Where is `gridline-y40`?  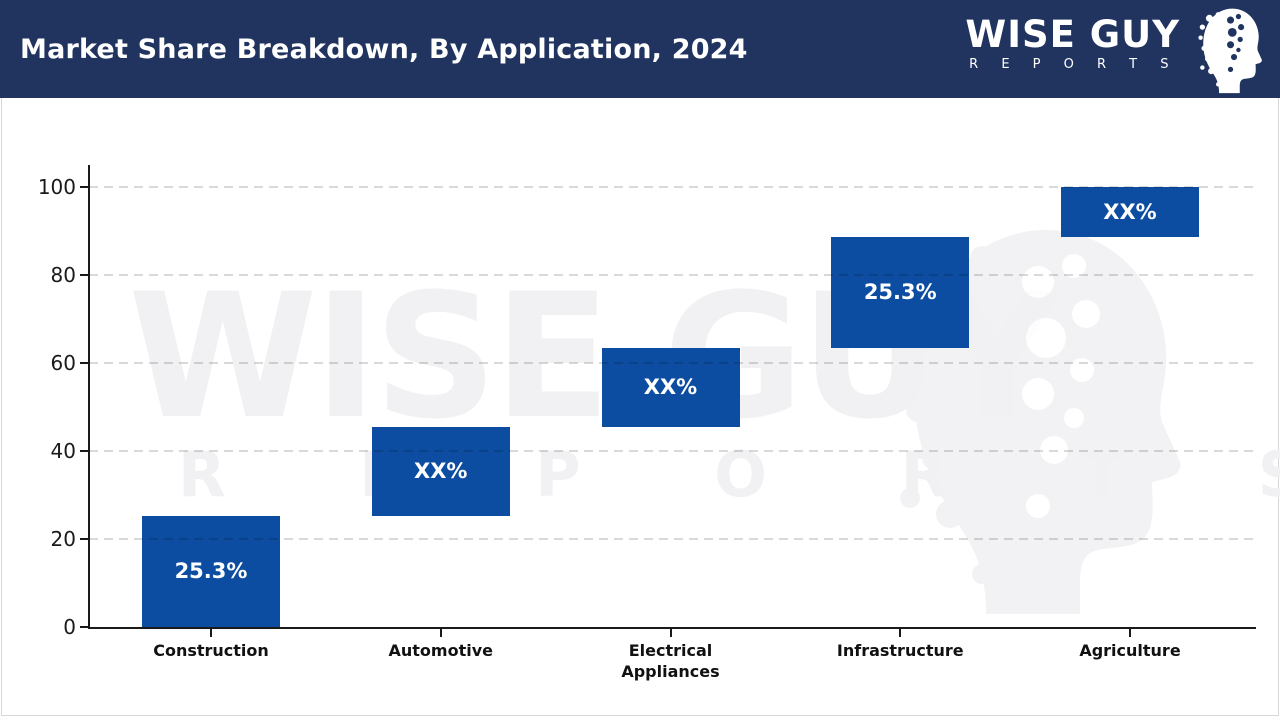
gridline-y40 is located at coordinates (672, 451).